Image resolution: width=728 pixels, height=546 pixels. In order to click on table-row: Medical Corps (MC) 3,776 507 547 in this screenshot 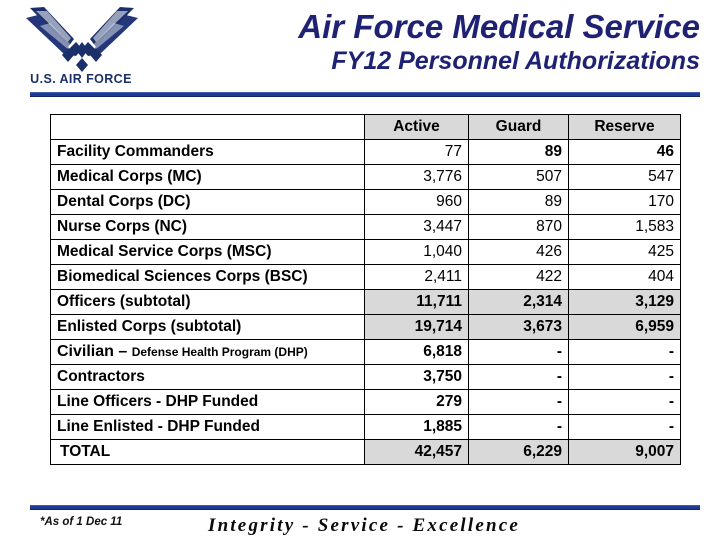, I will do `click(365, 177)`.